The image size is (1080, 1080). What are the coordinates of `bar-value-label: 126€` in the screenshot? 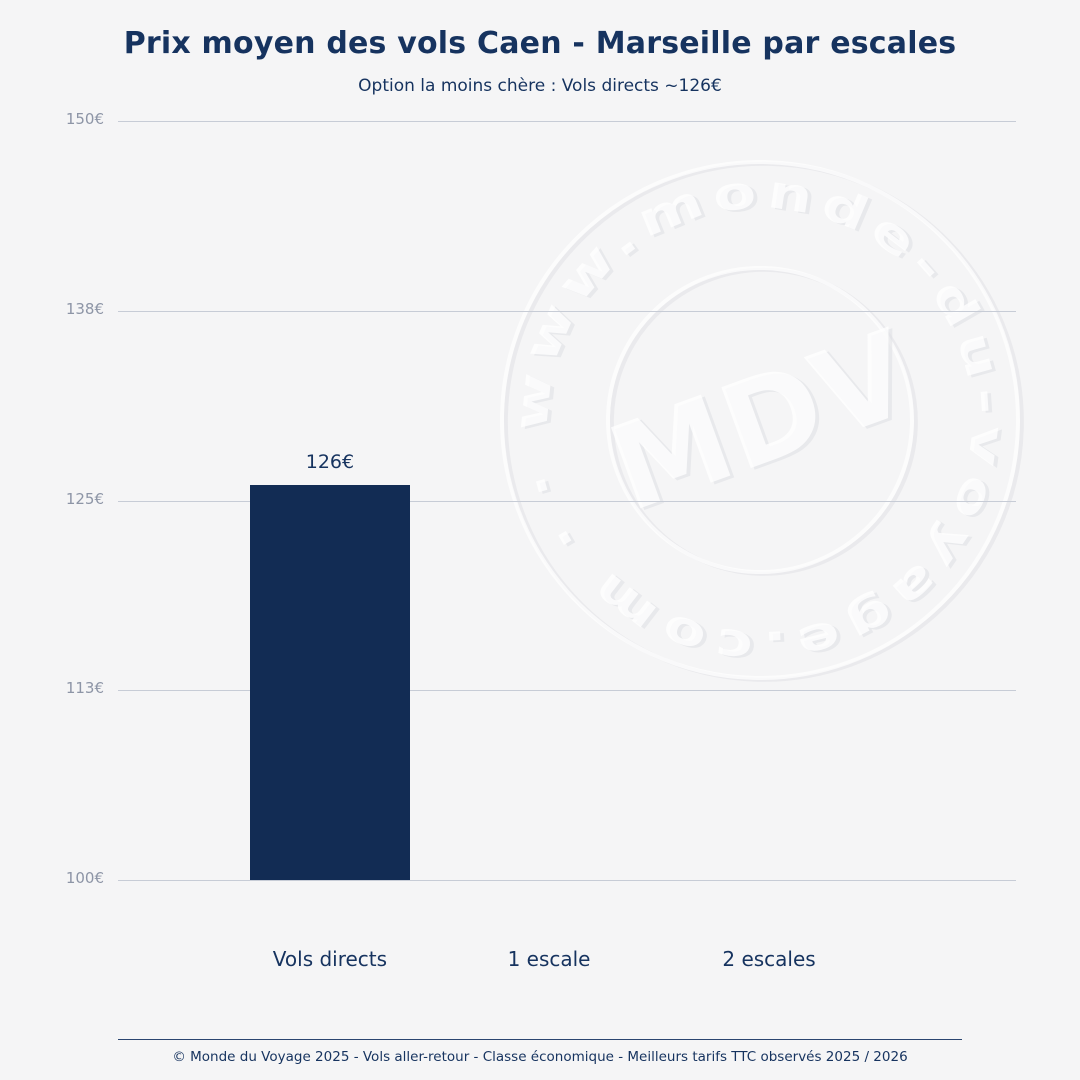 It's located at (330, 462).